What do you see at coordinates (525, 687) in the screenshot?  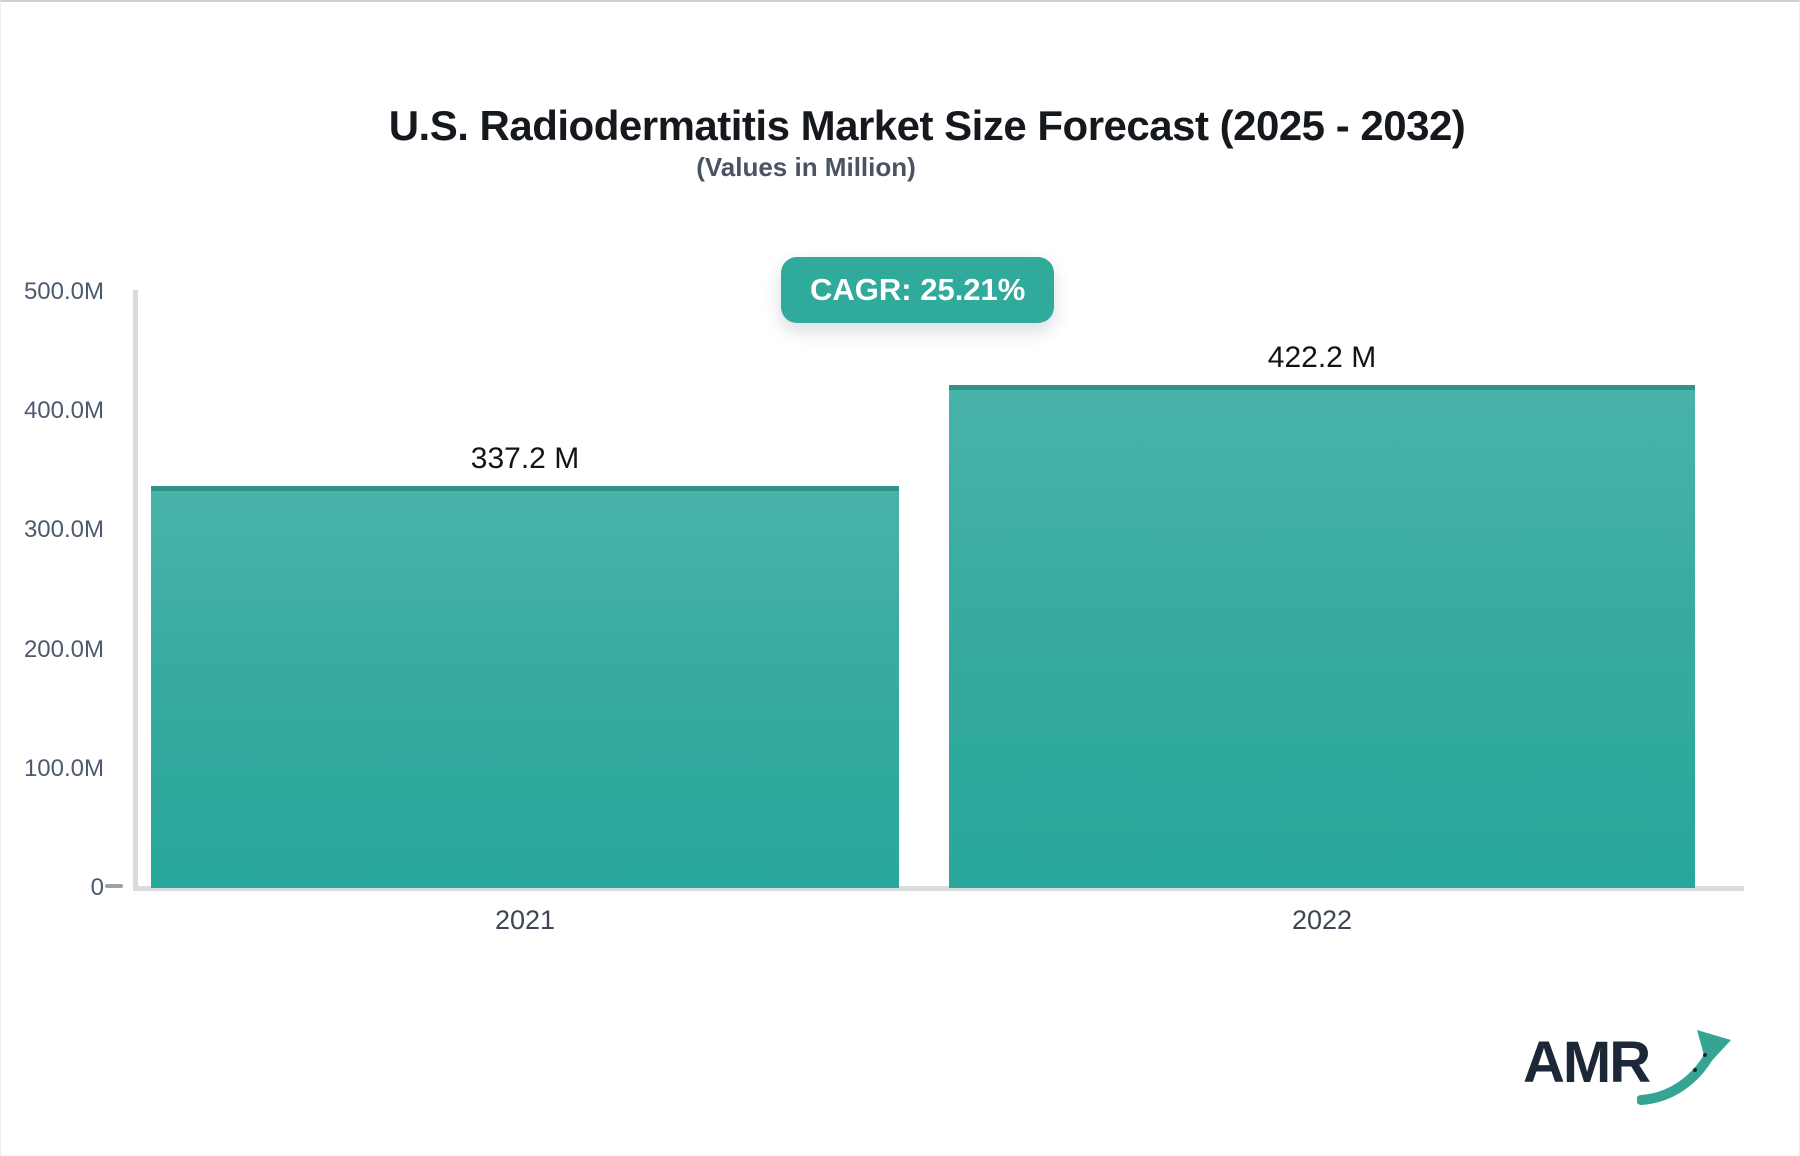 I see `bar-2021` at bounding box center [525, 687].